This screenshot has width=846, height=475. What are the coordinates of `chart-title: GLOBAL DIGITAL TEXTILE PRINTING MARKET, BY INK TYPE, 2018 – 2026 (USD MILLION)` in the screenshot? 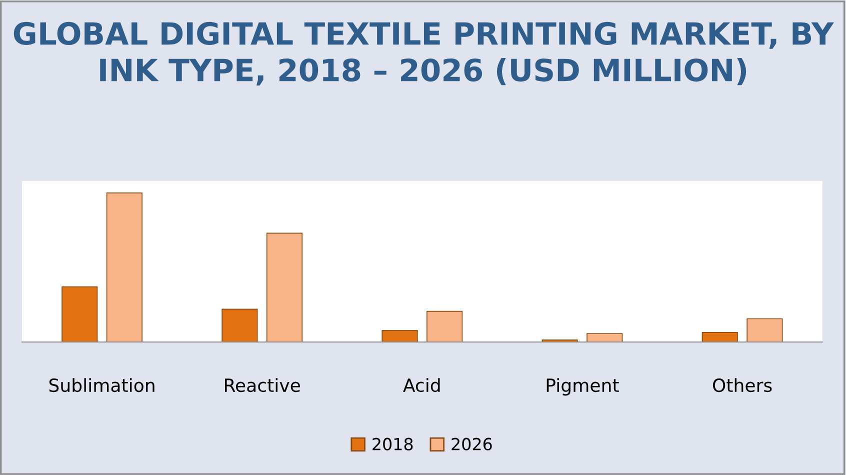 It's located at (424, 54).